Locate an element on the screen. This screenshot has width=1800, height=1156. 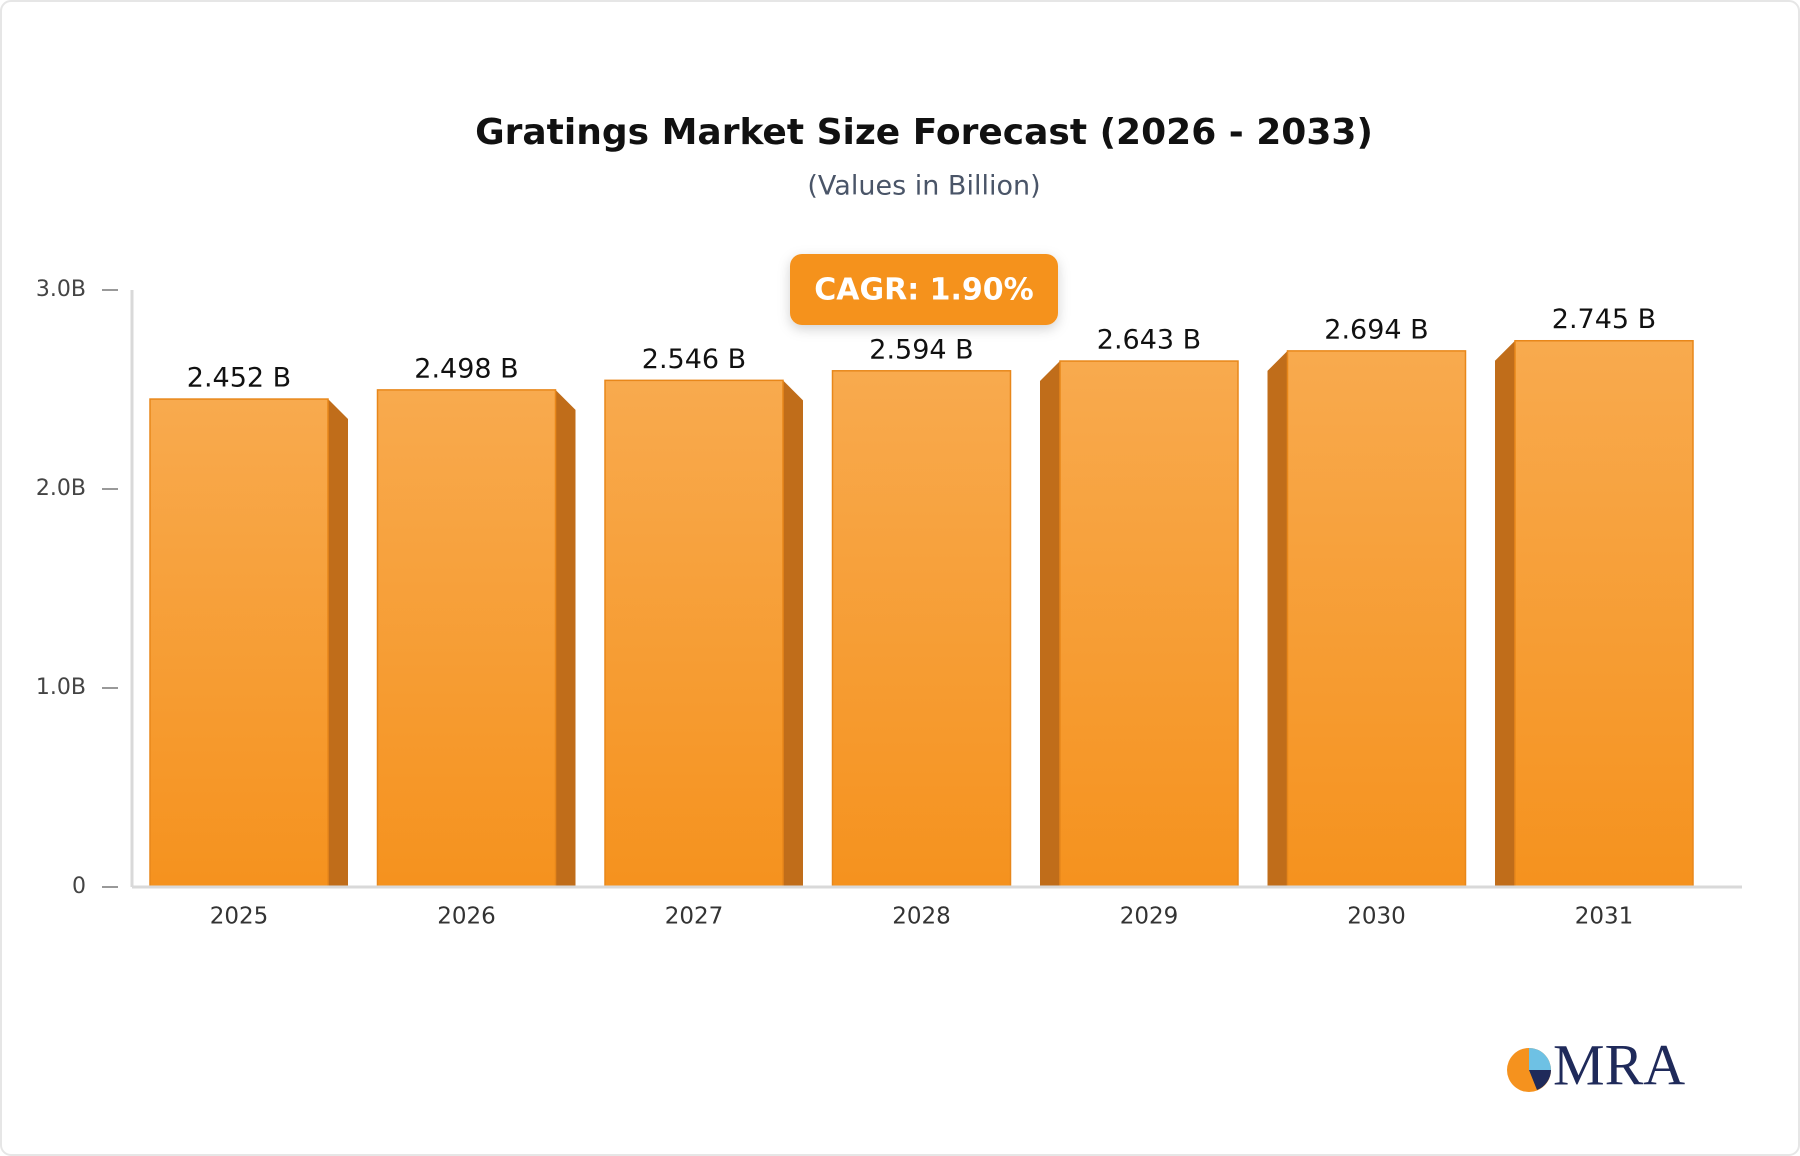
cagr-label: CAGR: 1.90% is located at coordinates (923, 290).